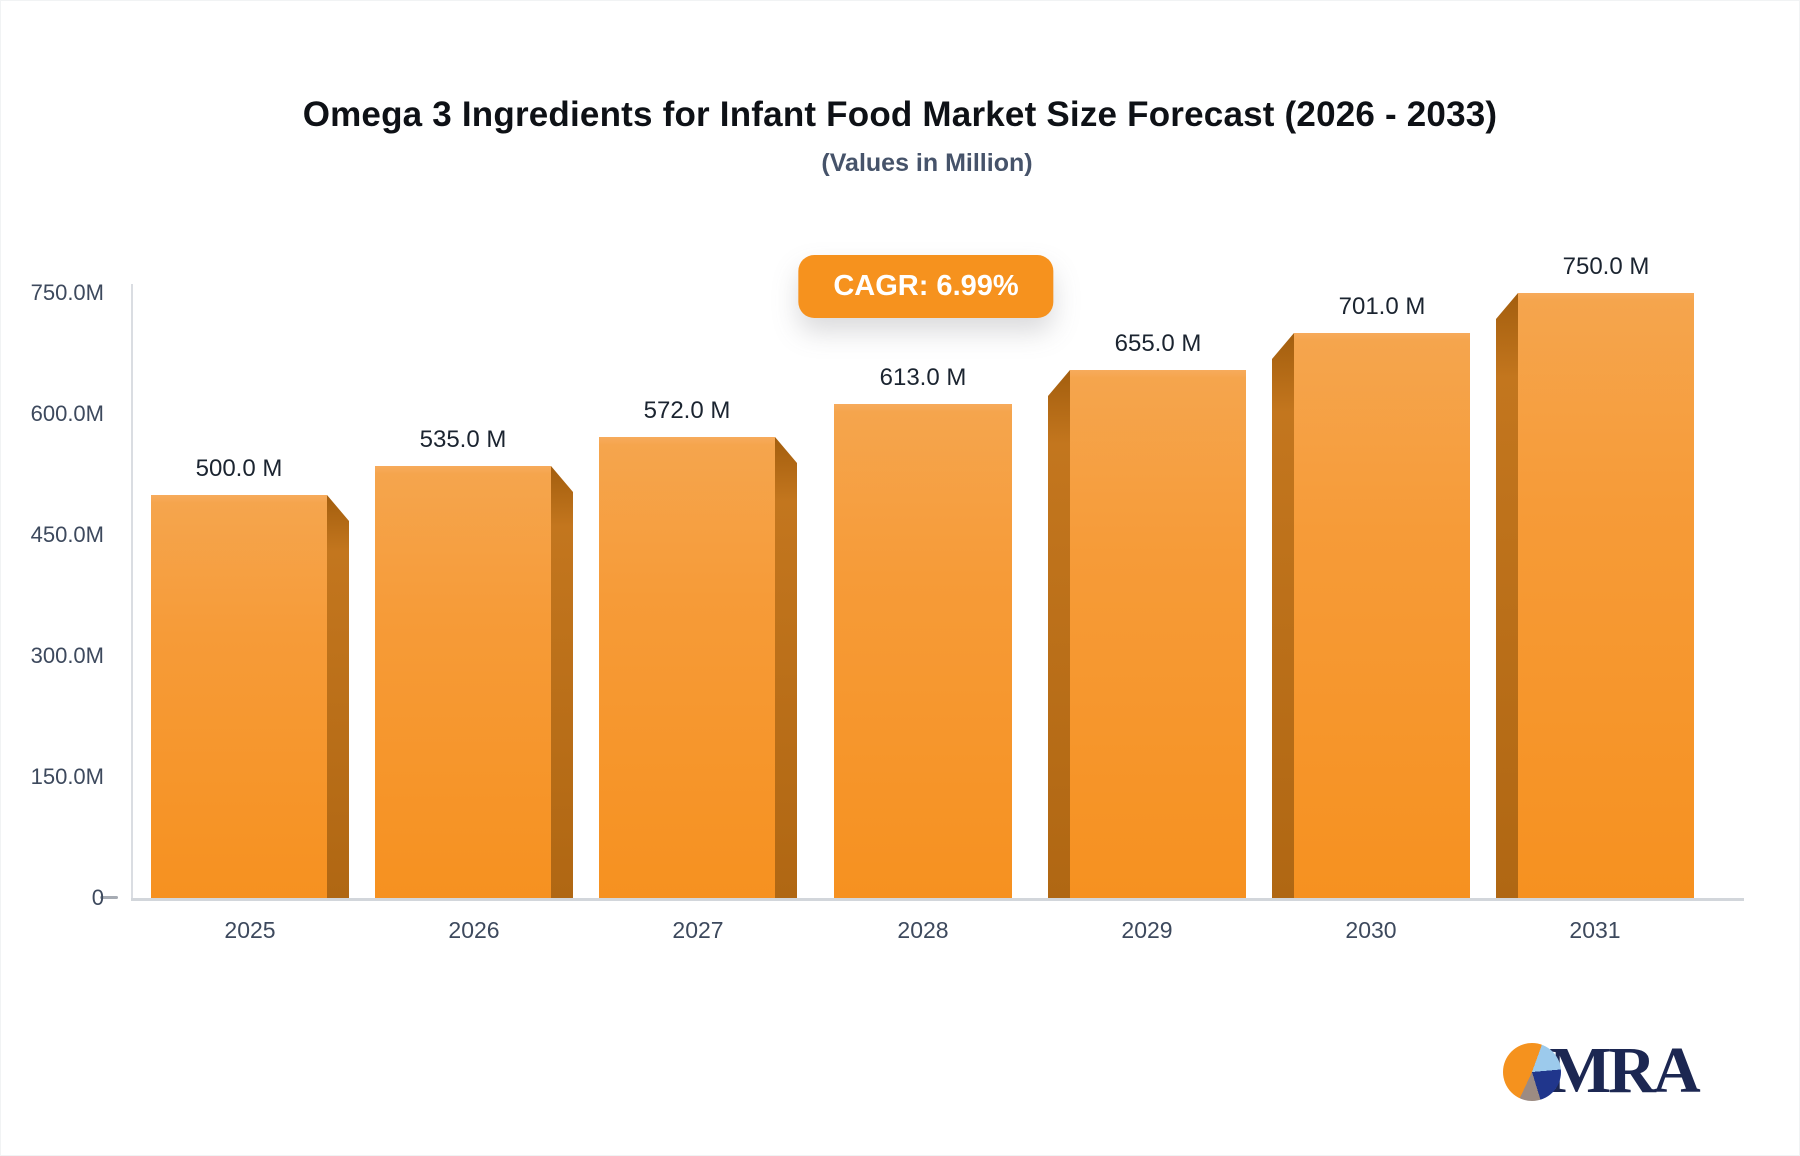 The height and width of the screenshot is (1156, 1800). What do you see at coordinates (923, 930) in the screenshot?
I see `x-axis-label: 2028` at bounding box center [923, 930].